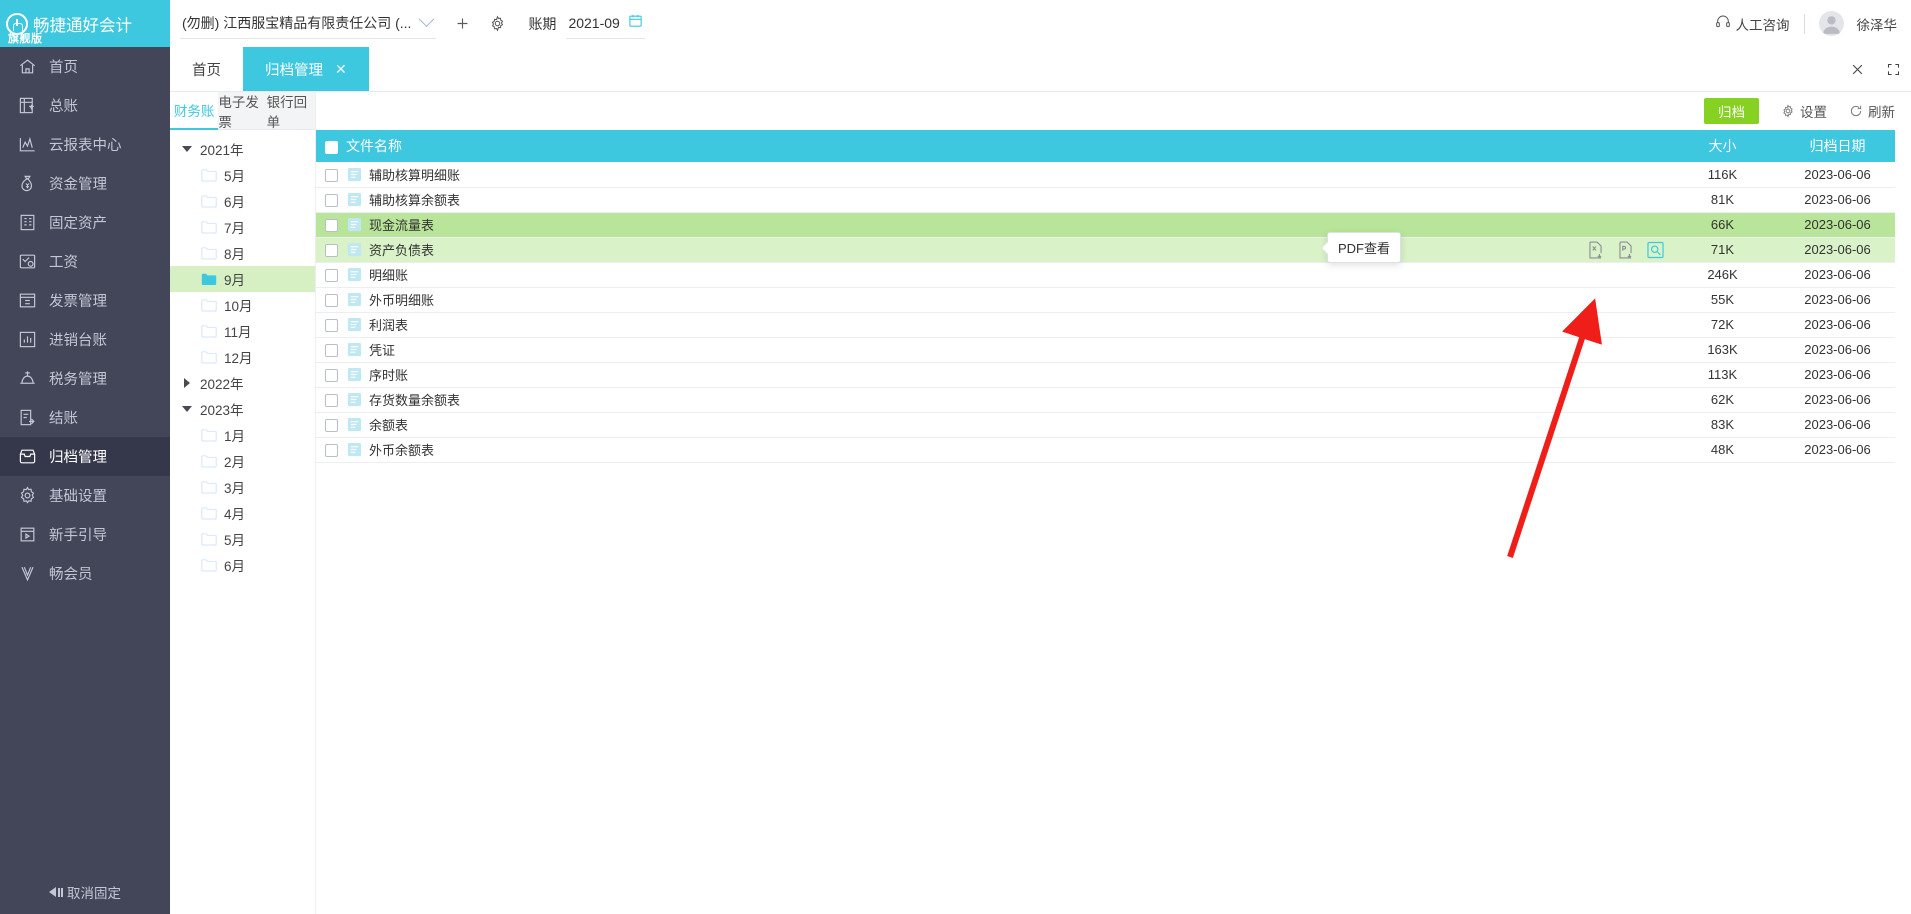 This screenshot has height=914, width=1911. I want to click on avatar, so click(1831, 23).